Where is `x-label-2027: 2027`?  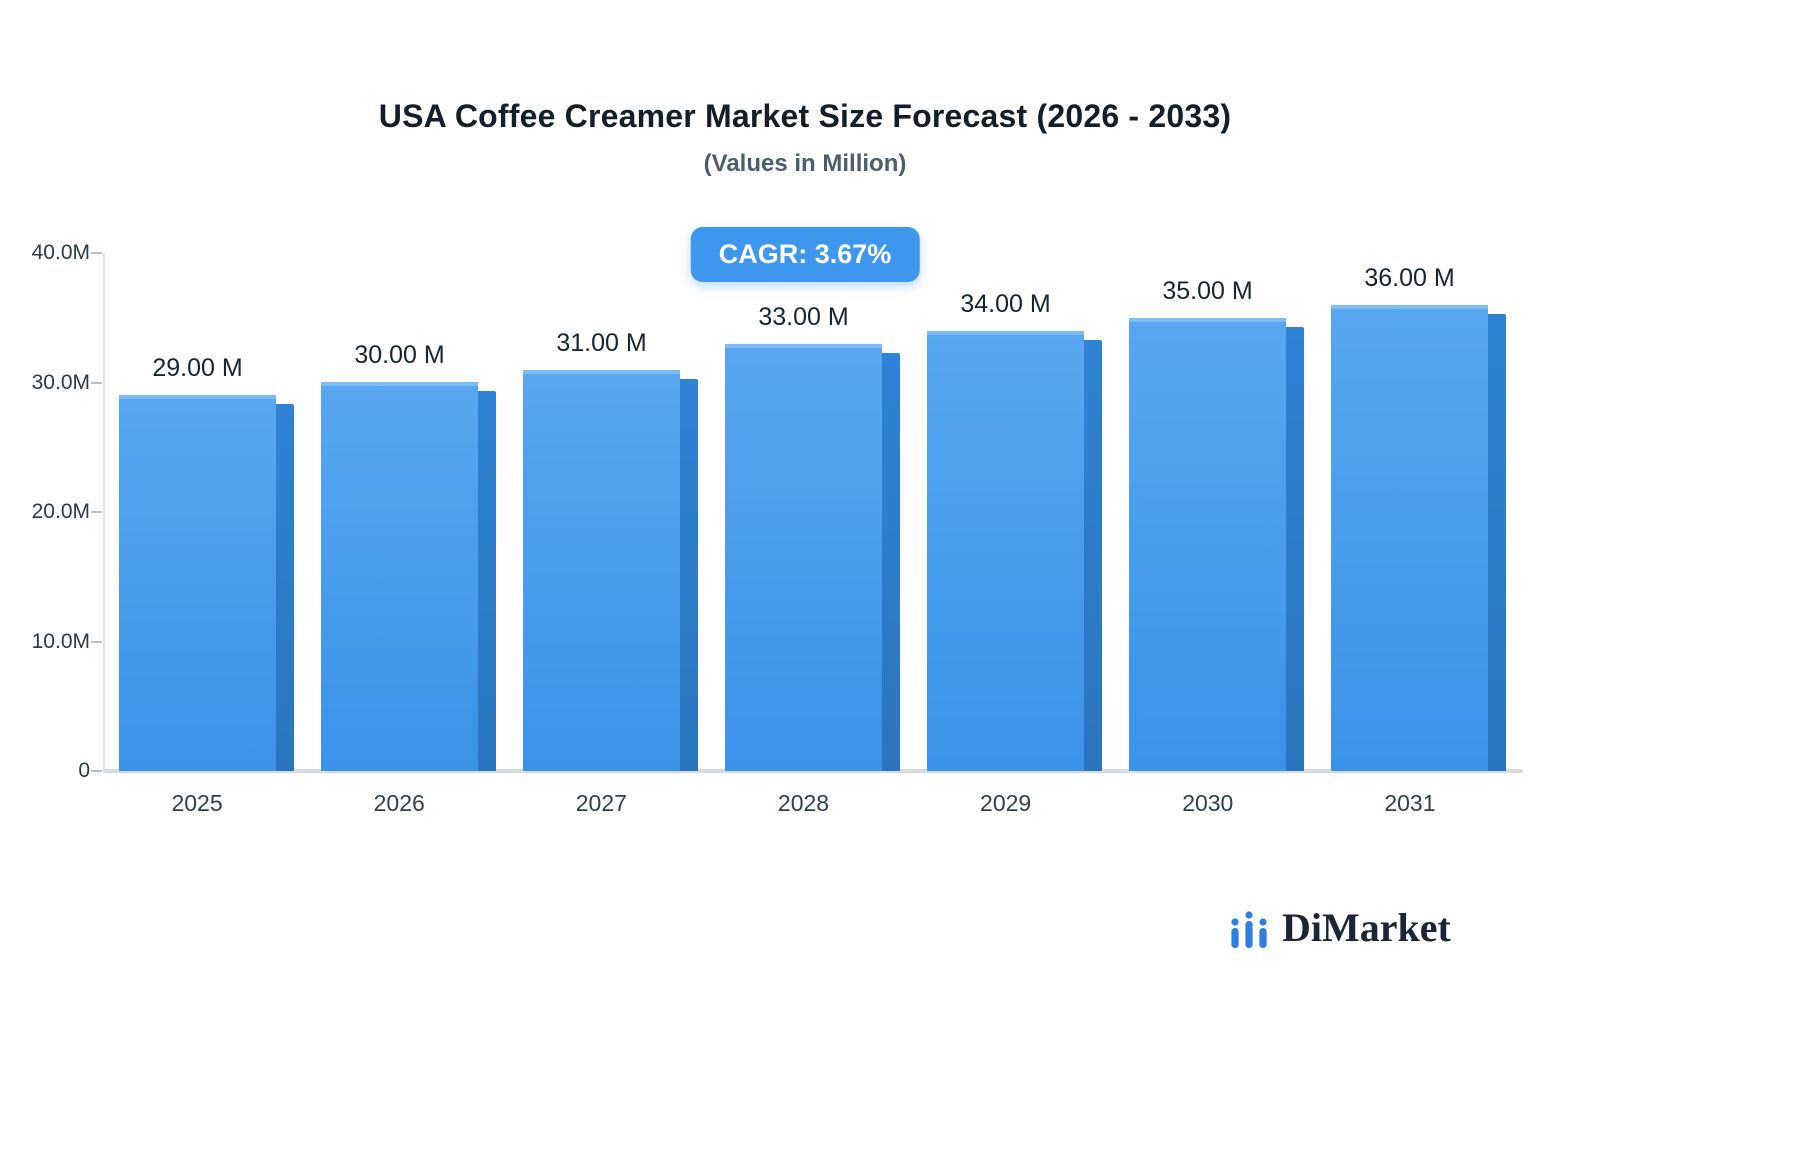
x-label-2027: 2027 is located at coordinates (601, 803).